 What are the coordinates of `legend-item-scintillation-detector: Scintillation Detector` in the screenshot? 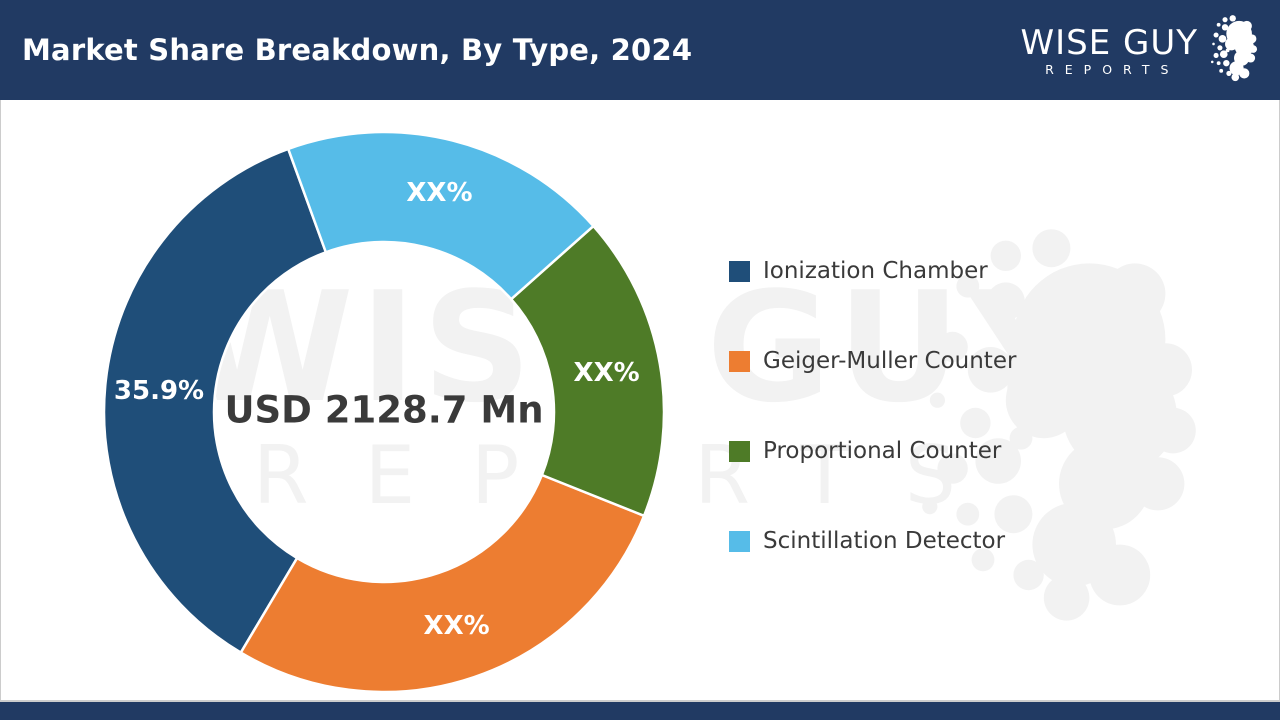 It's located at (872, 541).